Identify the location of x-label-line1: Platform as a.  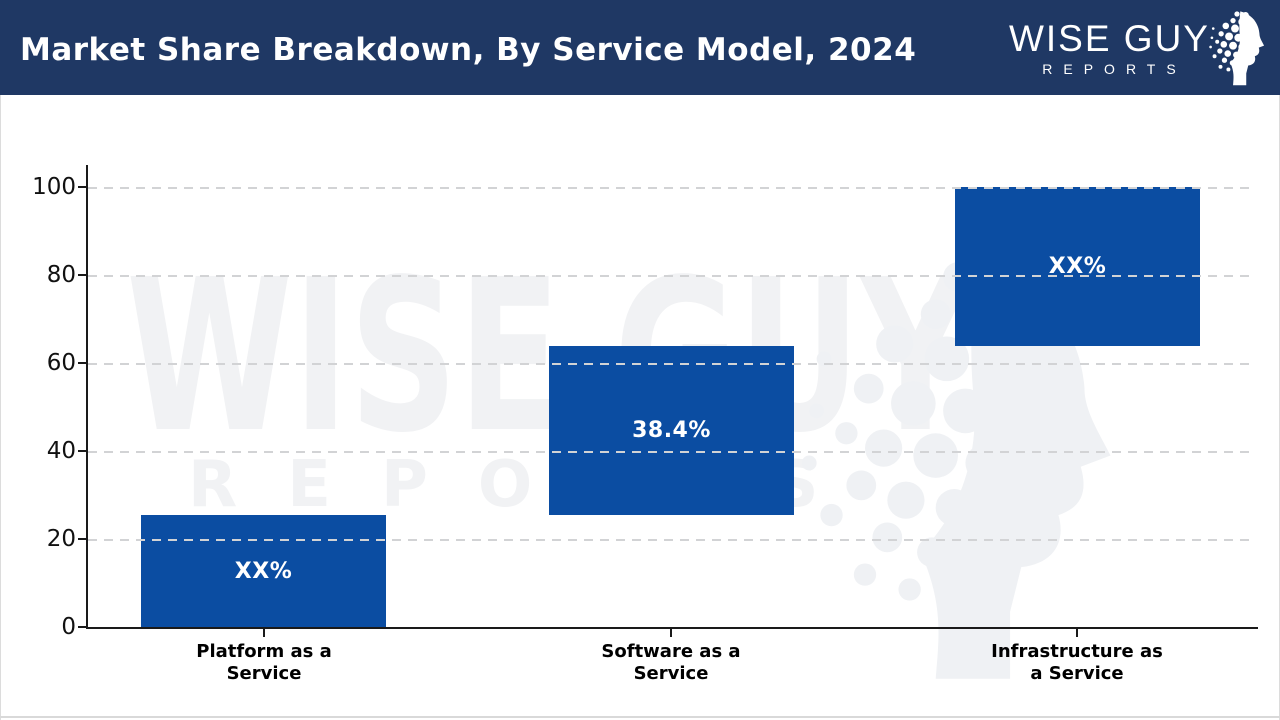
(264, 651).